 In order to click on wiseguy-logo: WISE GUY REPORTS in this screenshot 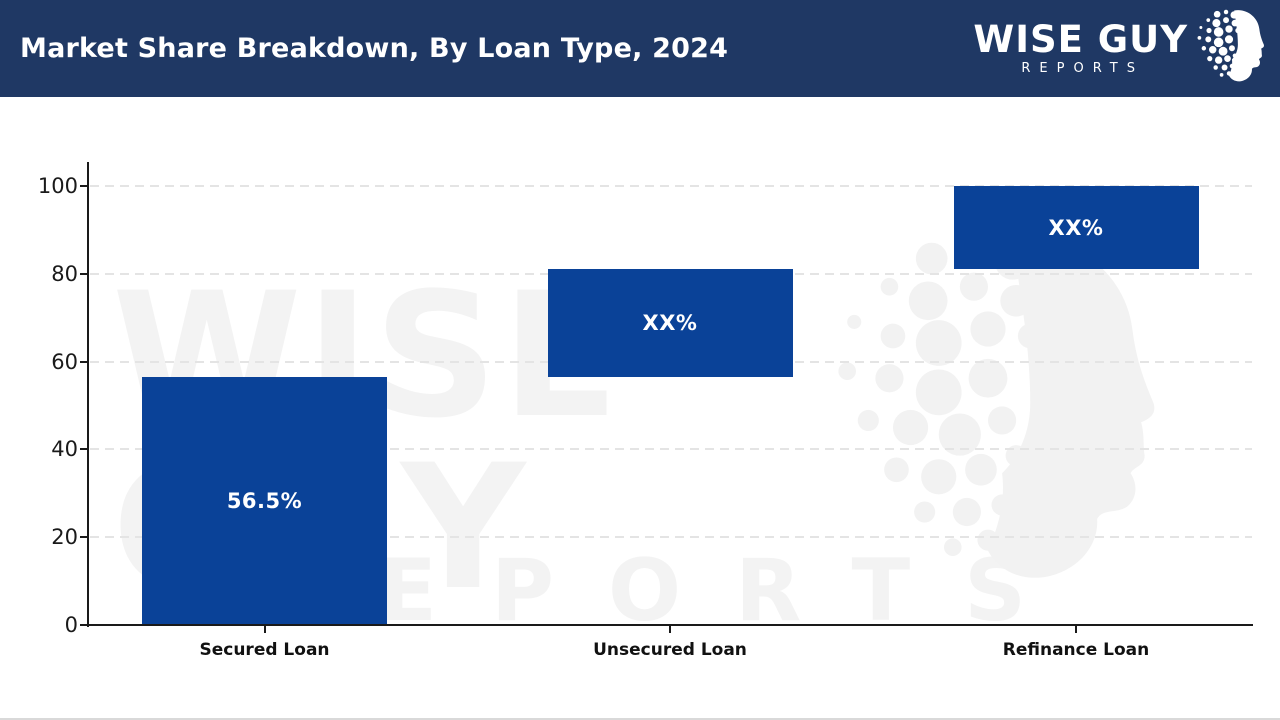, I will do `click(1126, 49)`.